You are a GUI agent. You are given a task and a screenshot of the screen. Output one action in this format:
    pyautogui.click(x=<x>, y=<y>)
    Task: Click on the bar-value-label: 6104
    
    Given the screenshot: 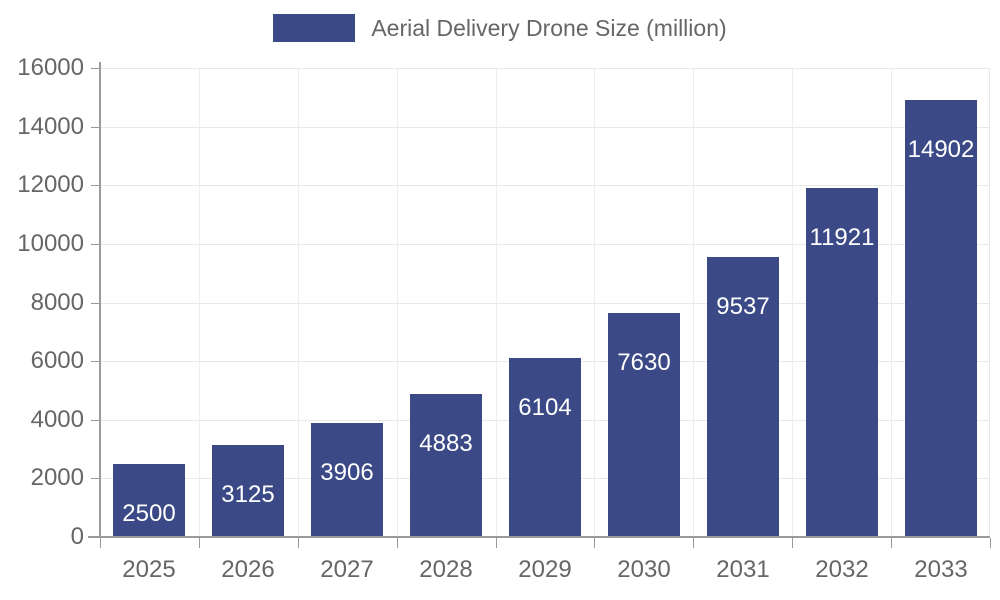 What is the action you would take?
    pyautogui.click(x=545, y=407)
    